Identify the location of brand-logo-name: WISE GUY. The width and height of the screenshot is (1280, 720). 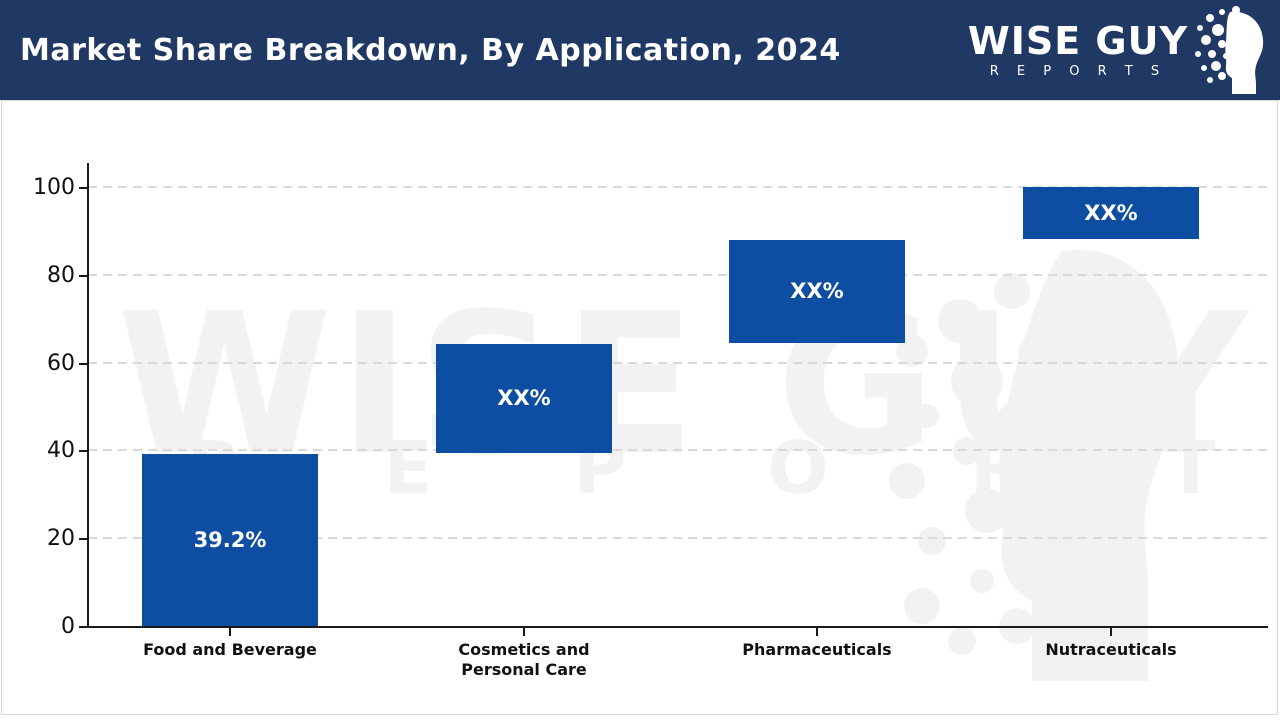
(1077, 40).